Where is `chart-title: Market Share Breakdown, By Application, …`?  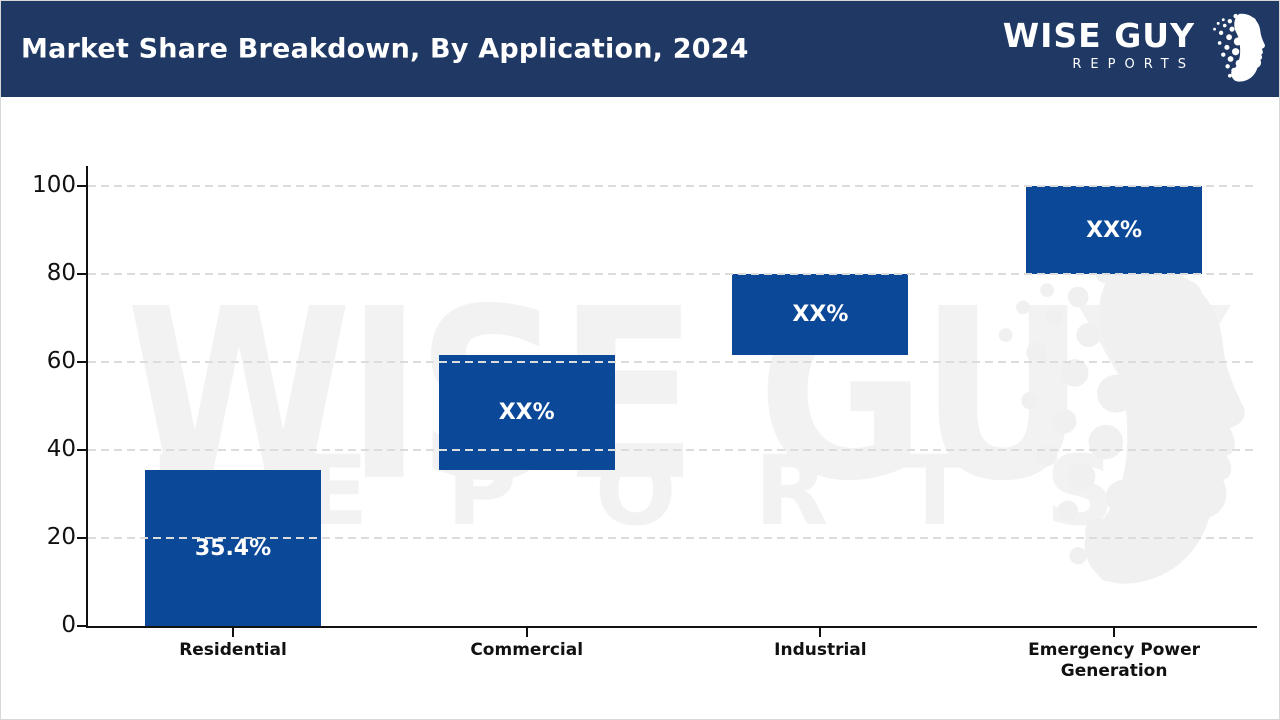 chart-title: Market Share Breakdown, By Application, … is located at coordinates (385, 49).